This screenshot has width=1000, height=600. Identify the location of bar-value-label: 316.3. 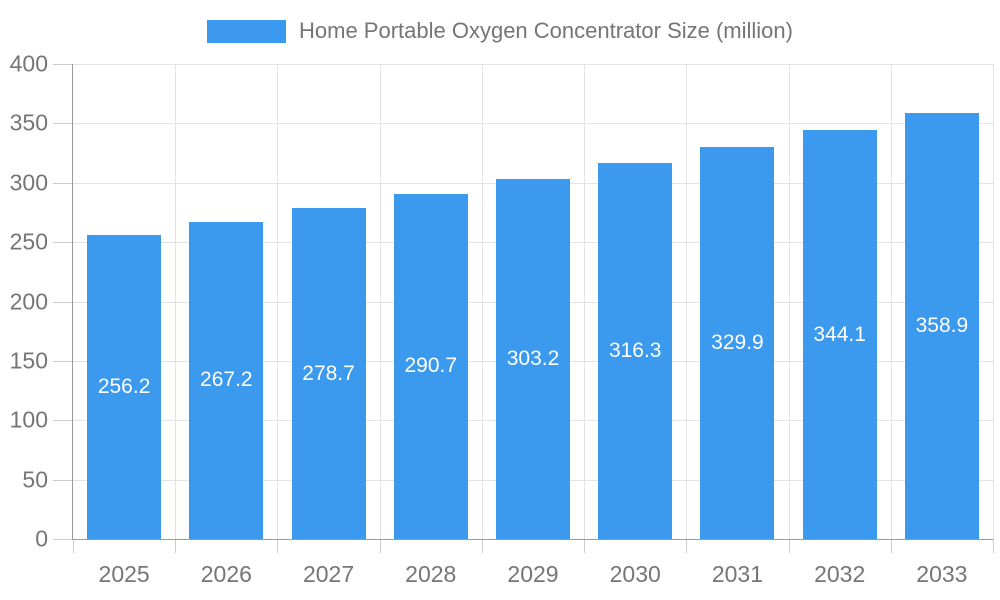
(635, 351).